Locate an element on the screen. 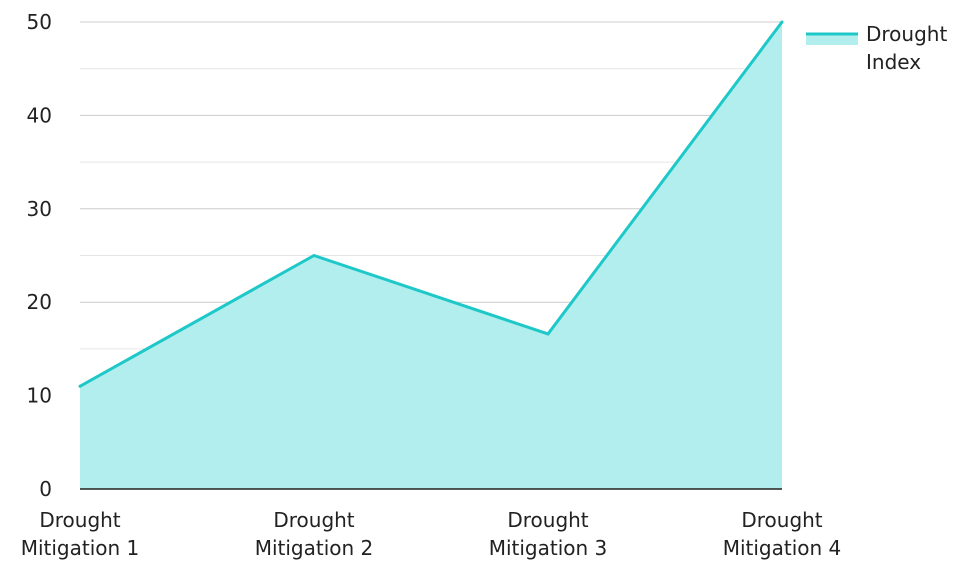  y-tick-label: 50 is located at coordinates (39, 22).